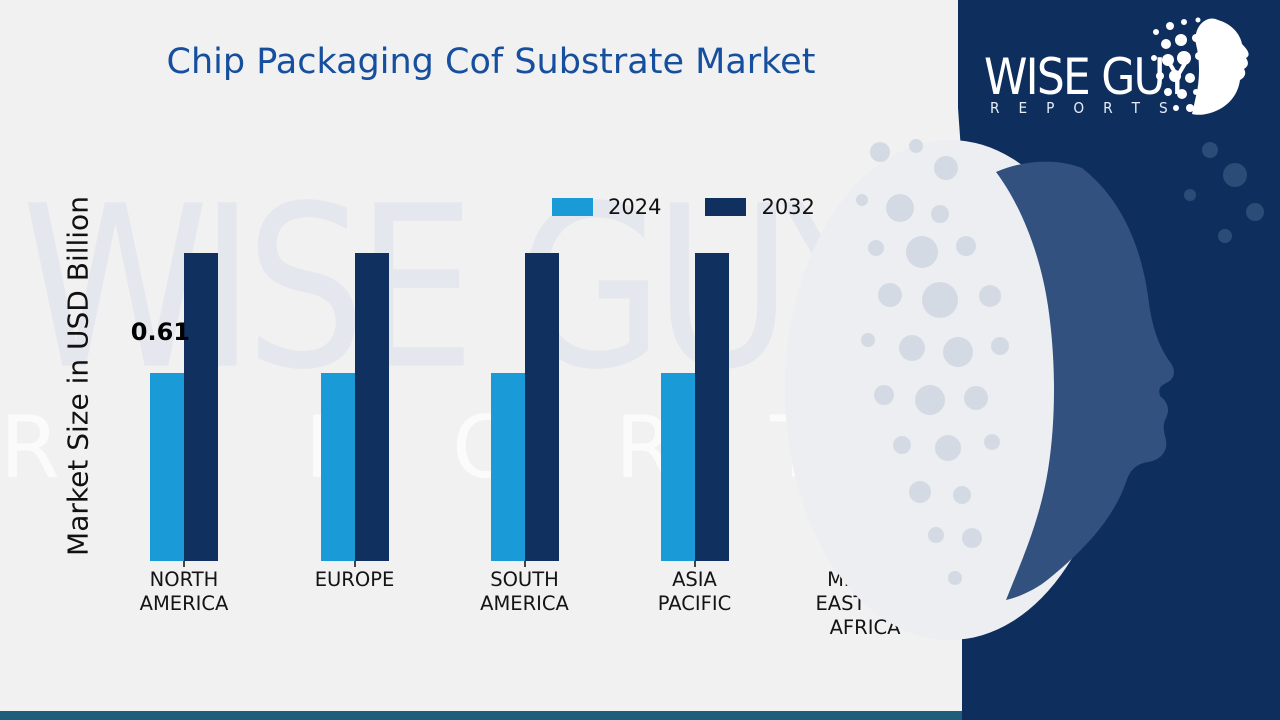 This screenshot has width=1280, height=720. I want to click on legend-swatch-2024, so click(572, 207).